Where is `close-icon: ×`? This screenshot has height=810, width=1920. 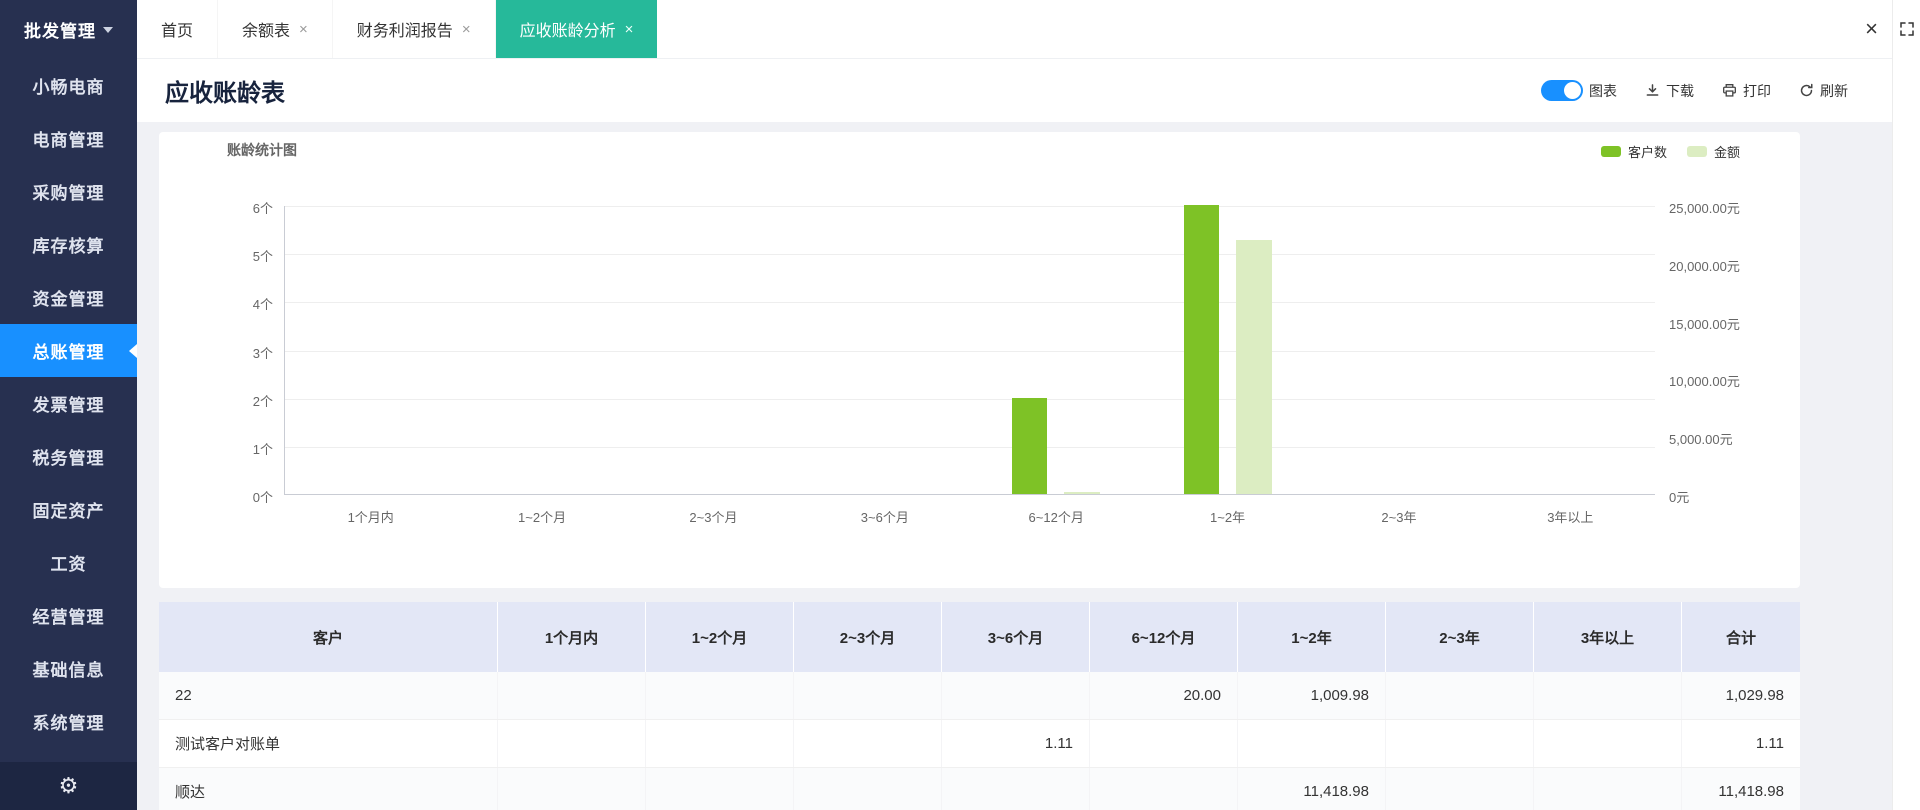 close-icon: × is located at coordinates (1871, 28).